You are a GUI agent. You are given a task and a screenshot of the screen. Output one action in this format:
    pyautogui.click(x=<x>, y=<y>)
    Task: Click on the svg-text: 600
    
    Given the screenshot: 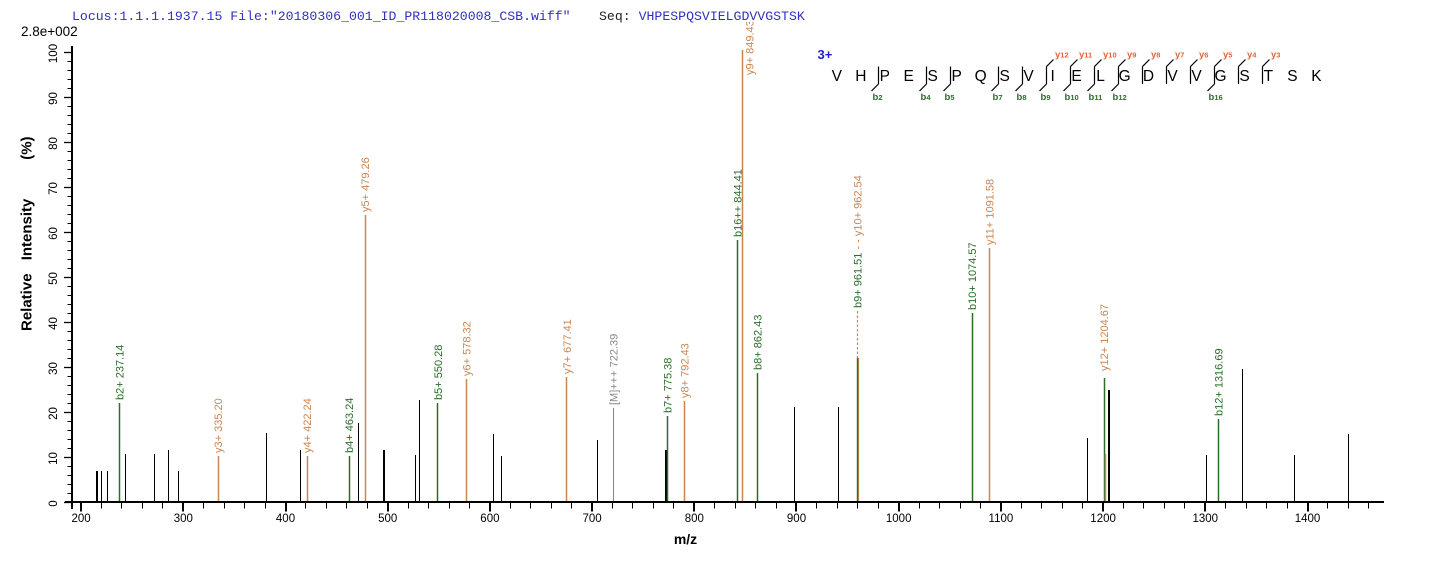 What is the action you would take?
    pyautogui.click(x=489, y=519)
    